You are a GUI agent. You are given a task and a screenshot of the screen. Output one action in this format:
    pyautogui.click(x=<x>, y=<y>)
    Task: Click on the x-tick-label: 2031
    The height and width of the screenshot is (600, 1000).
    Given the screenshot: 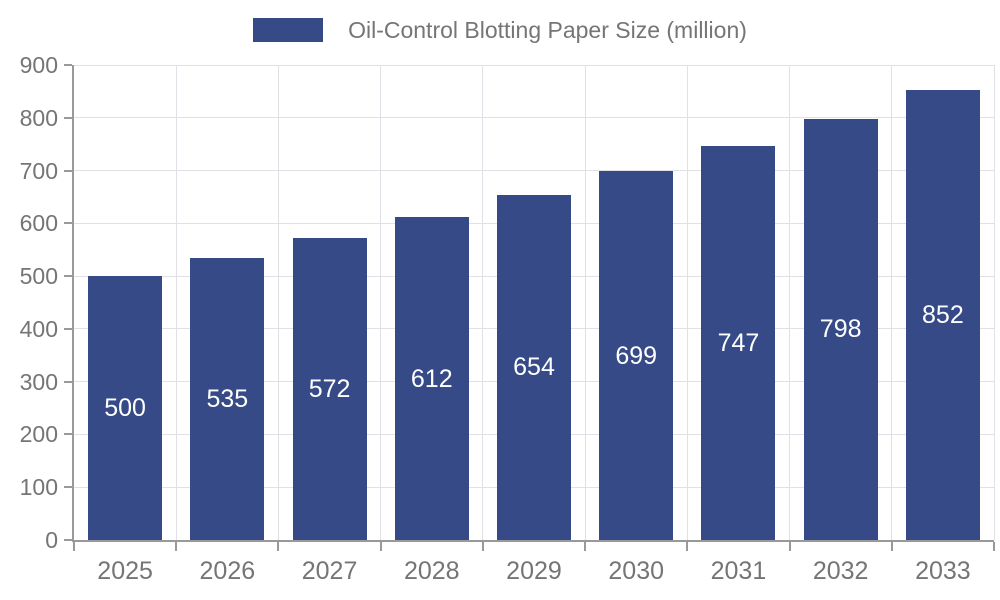 What is the action you would take?
    pyautogui.click(x=738, y=571)
    